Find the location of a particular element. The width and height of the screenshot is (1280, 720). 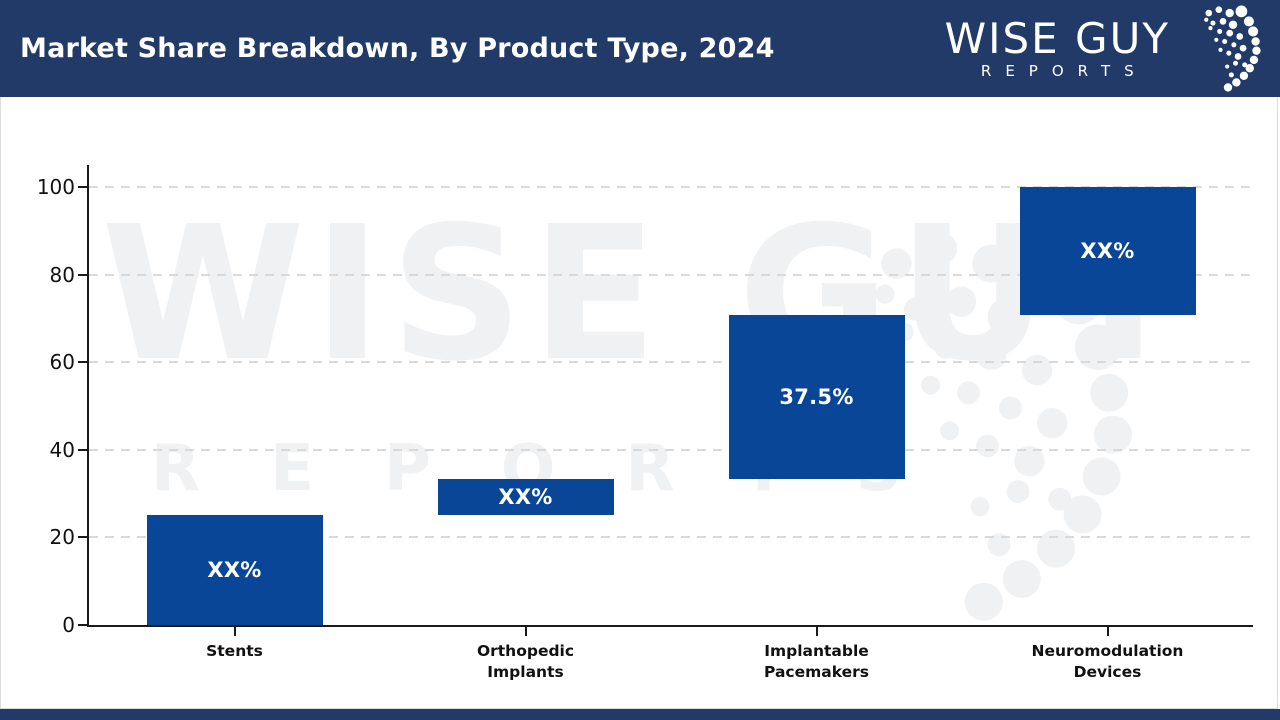

y-tick-label: 100 is located at coordinates (55, 186).